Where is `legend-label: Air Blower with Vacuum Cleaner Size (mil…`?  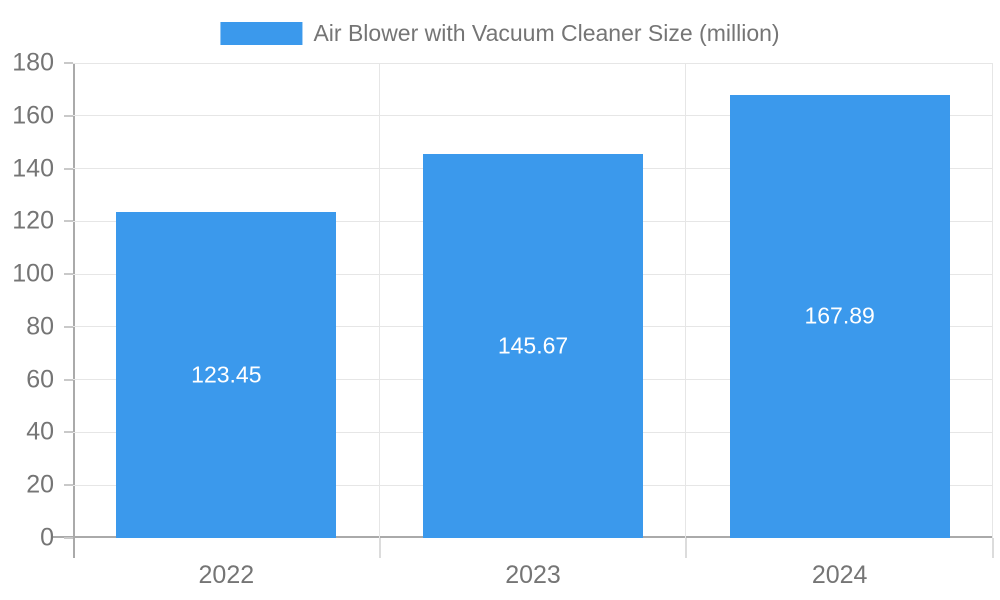 legend-label: Air Blower with Vacuum Cleaner Size (mil… is located at coordinates (546, 33).